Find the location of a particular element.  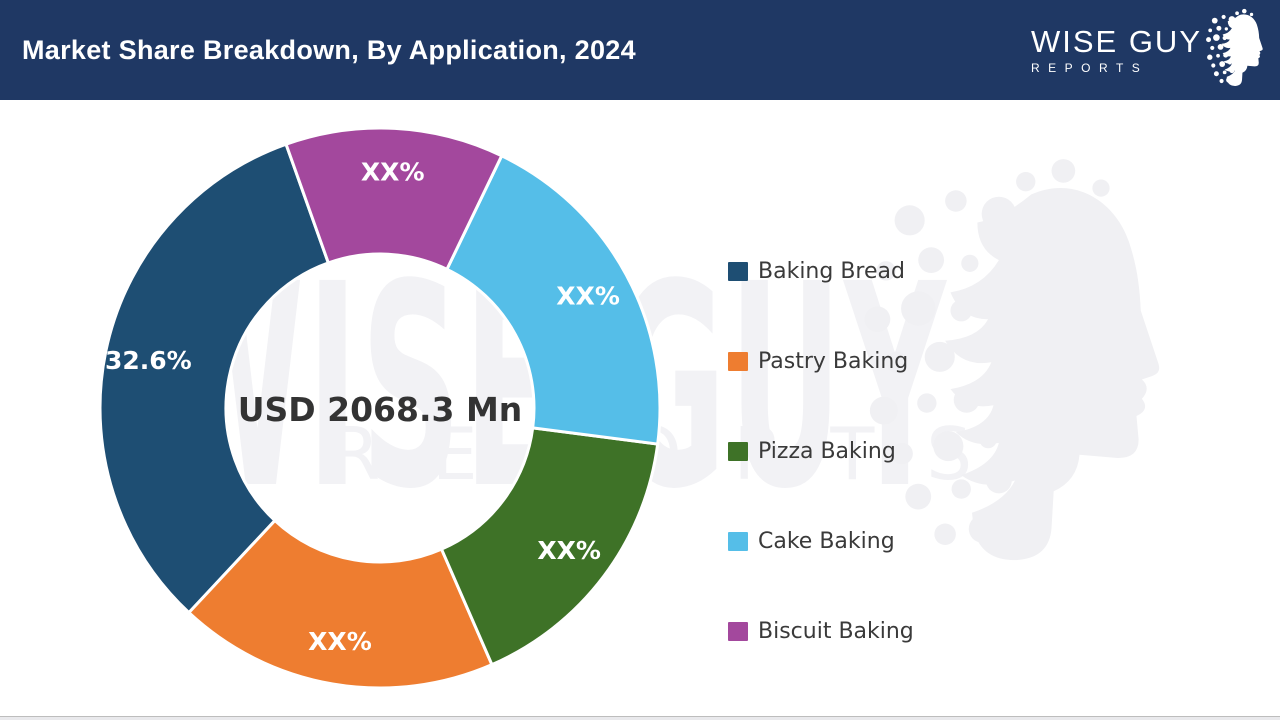

legend-item-baking-bread: Baking Bread is located at coordinates (821, 271).